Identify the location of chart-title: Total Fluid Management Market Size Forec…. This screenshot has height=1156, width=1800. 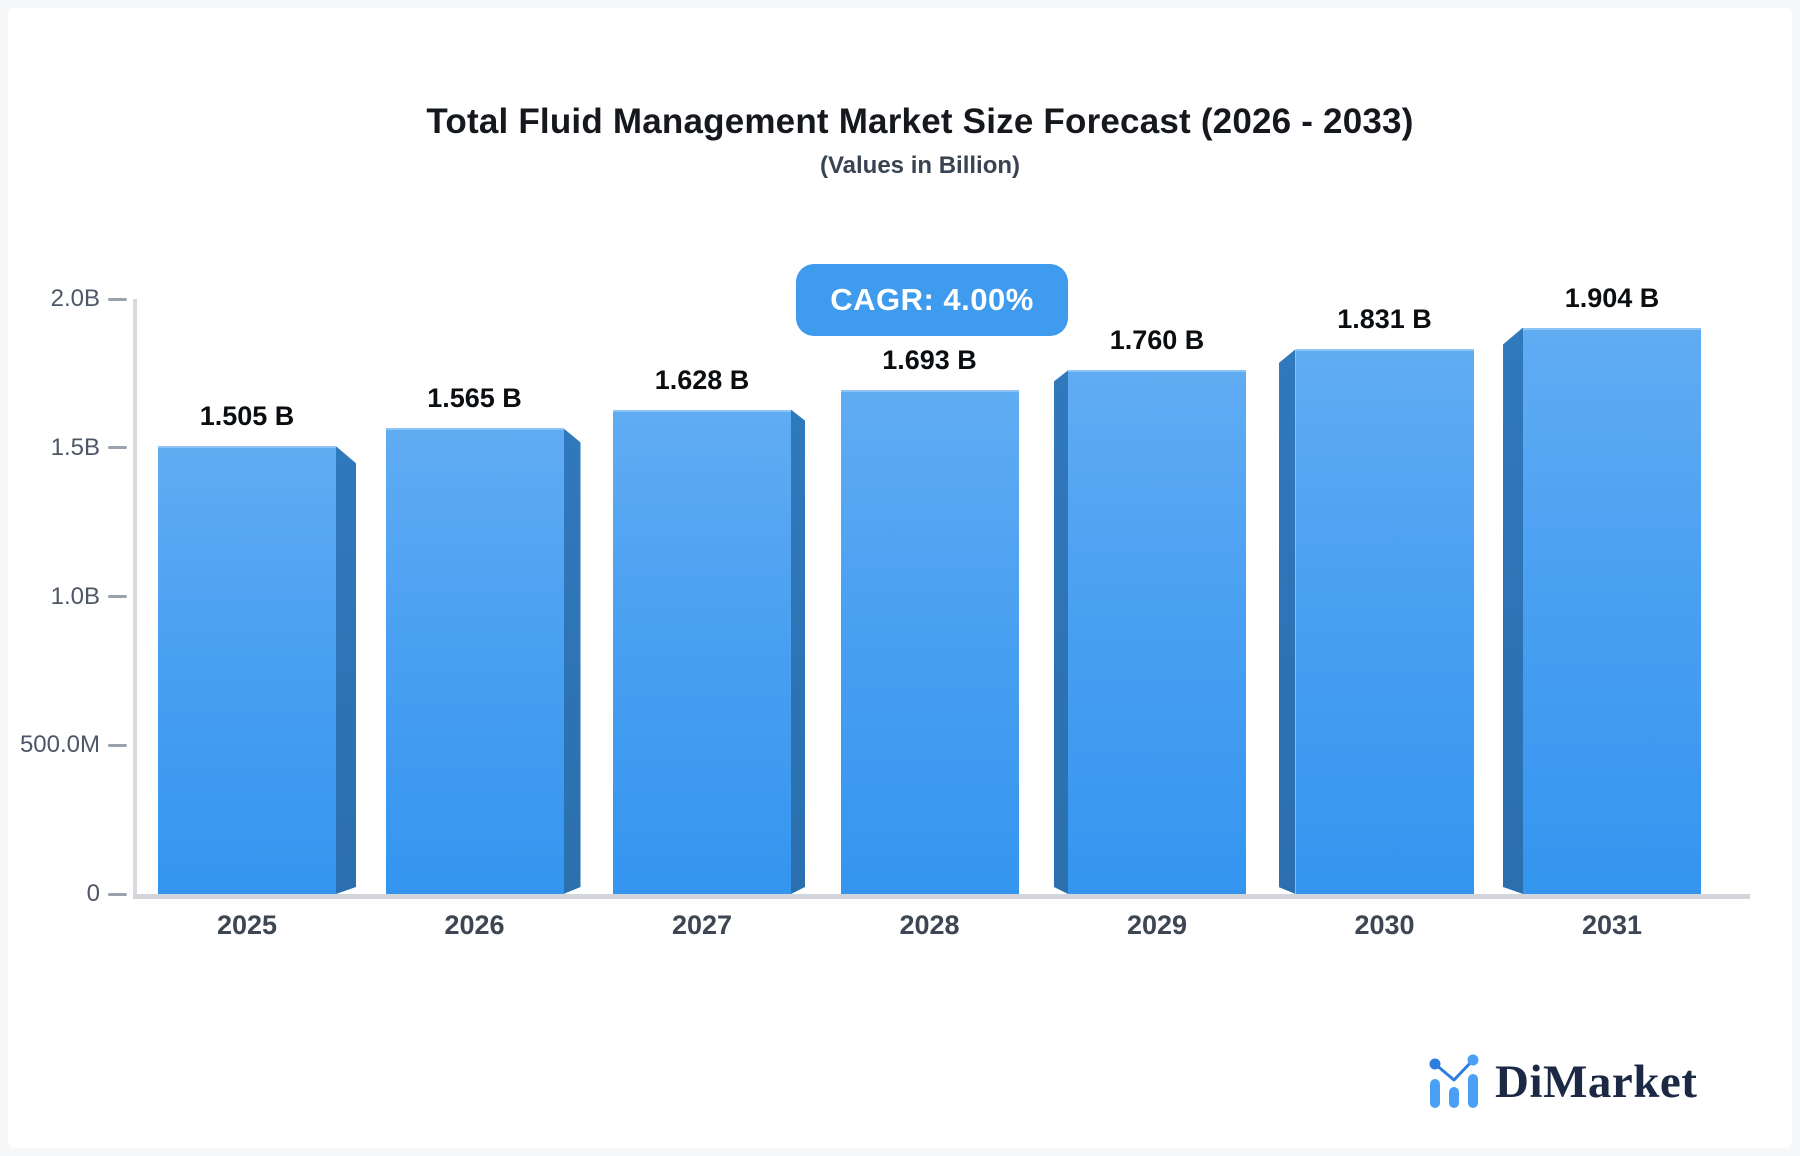
(920, 121).